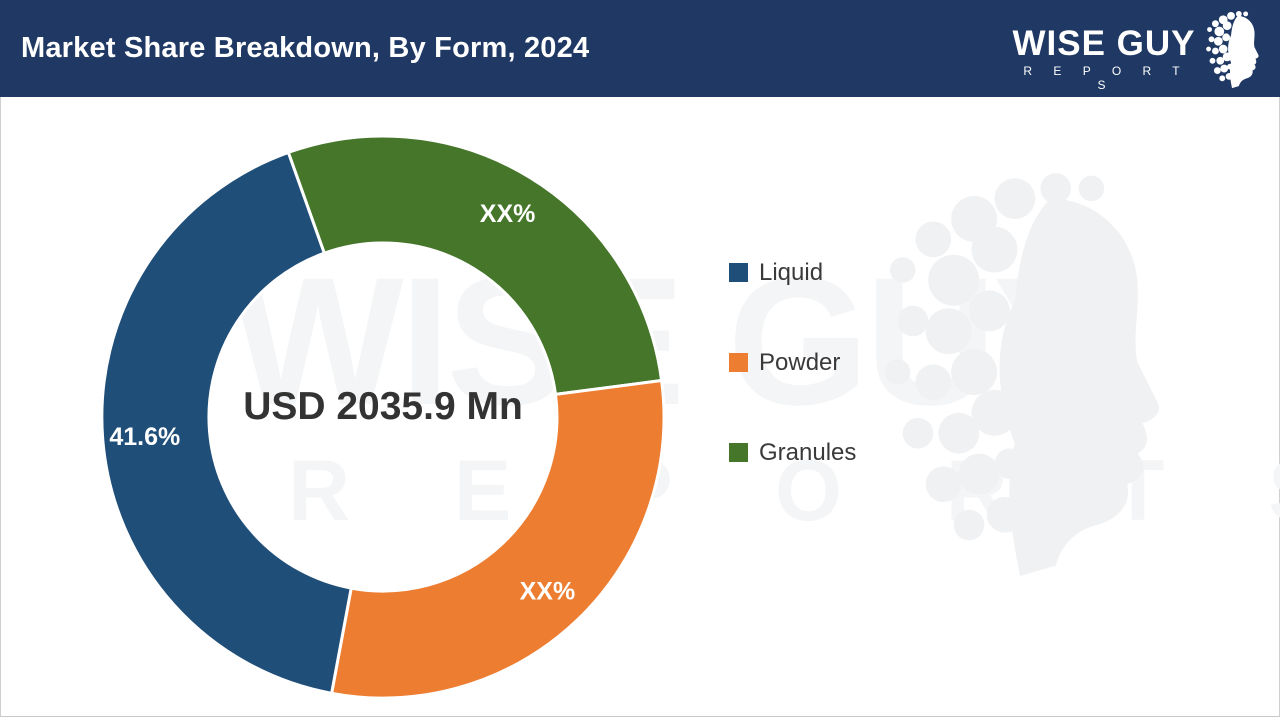 The image size is (1280, 720). Describe the element at coordinates (1104, 43) in the screenshot. I see `brand-name: WISE GUY` at that location.